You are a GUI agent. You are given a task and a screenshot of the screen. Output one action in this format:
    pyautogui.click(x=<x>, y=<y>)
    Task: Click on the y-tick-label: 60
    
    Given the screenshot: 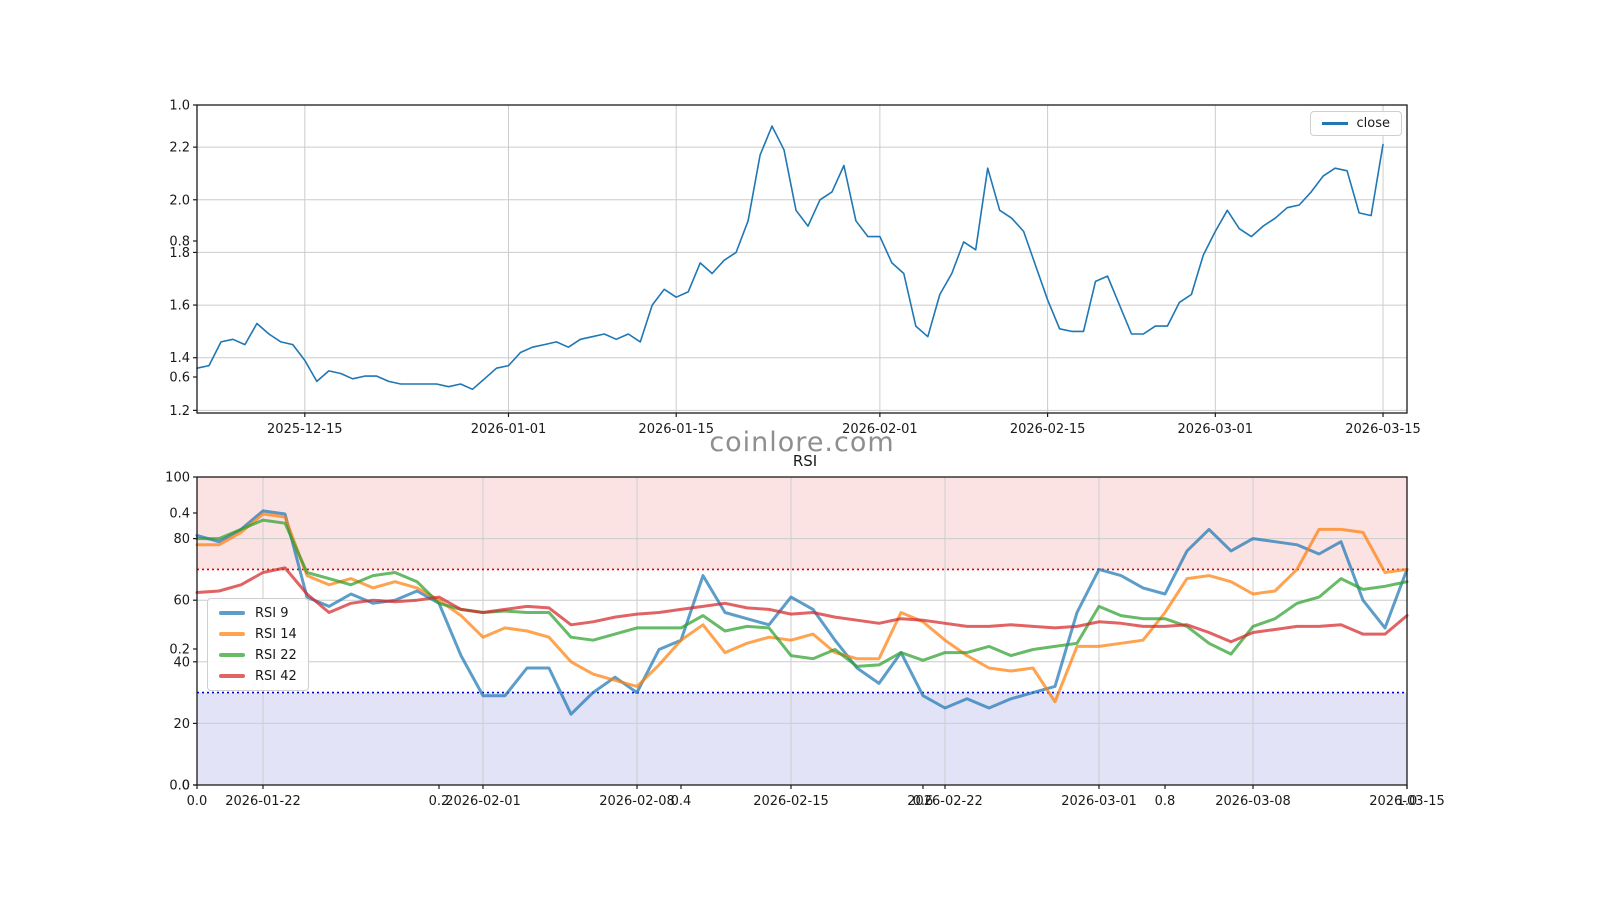 What is the action you would take?
    pyautogui.click(x=181, y=601)
    